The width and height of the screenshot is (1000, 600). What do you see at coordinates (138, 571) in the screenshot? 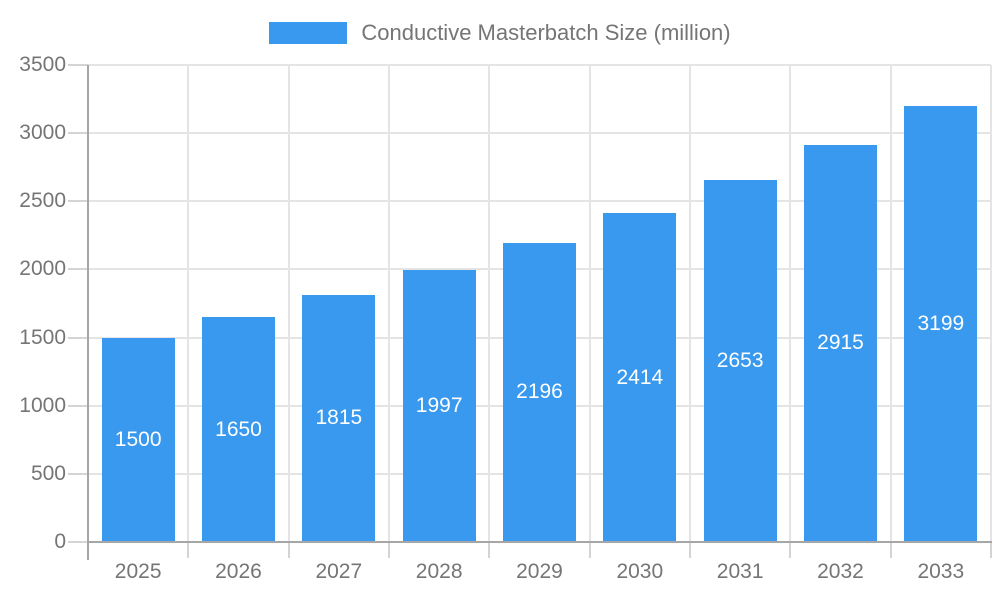
I see `x-axis-tick-label: 2025` at bounding box center [138, 571].